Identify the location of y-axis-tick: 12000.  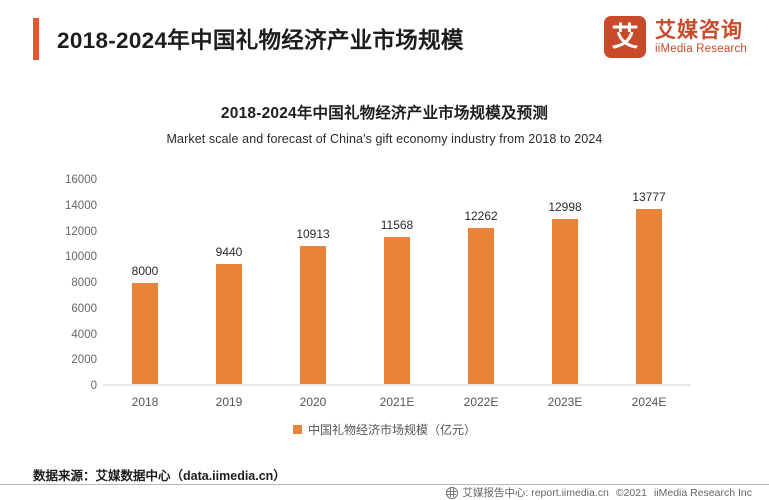
(81, 231).